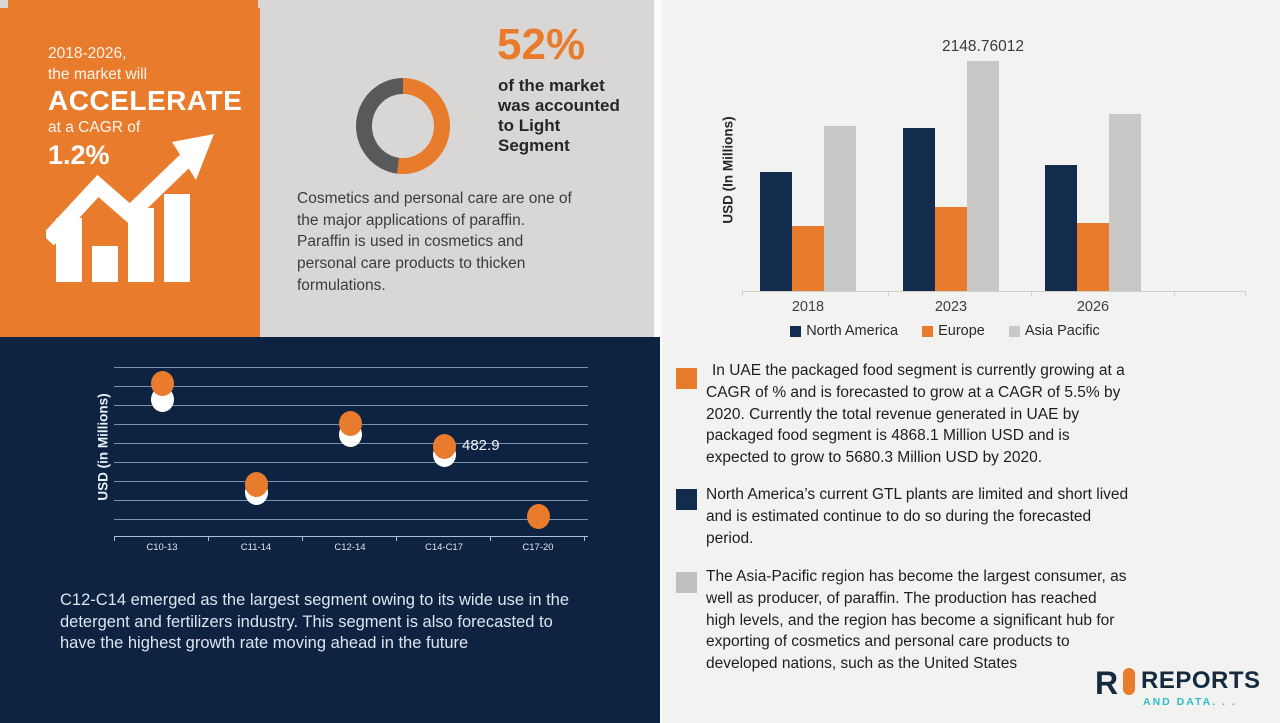 The height and width of the screenshot is (723, 1280). Describe the element at coordinates (130, 208) in the screenshot. I see `growth-arrow-icon` at that location.